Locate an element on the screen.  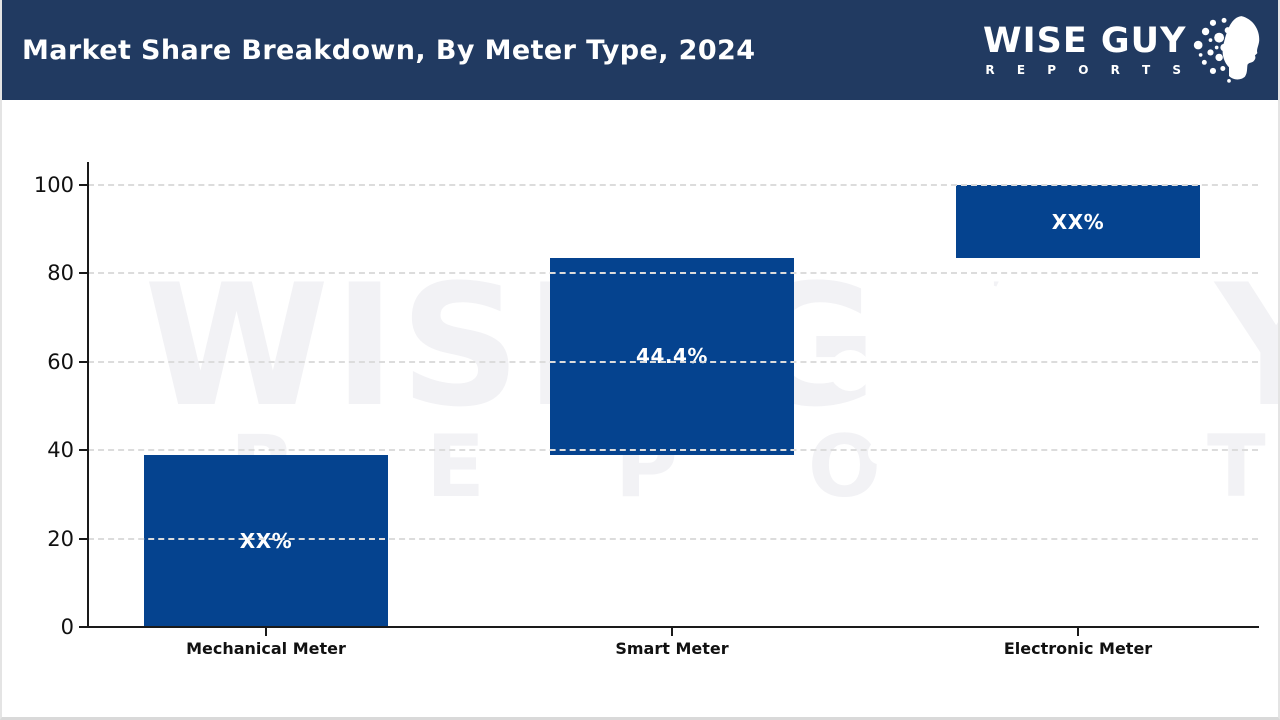
watermark-face-icon is located at coordinates (985, 391).